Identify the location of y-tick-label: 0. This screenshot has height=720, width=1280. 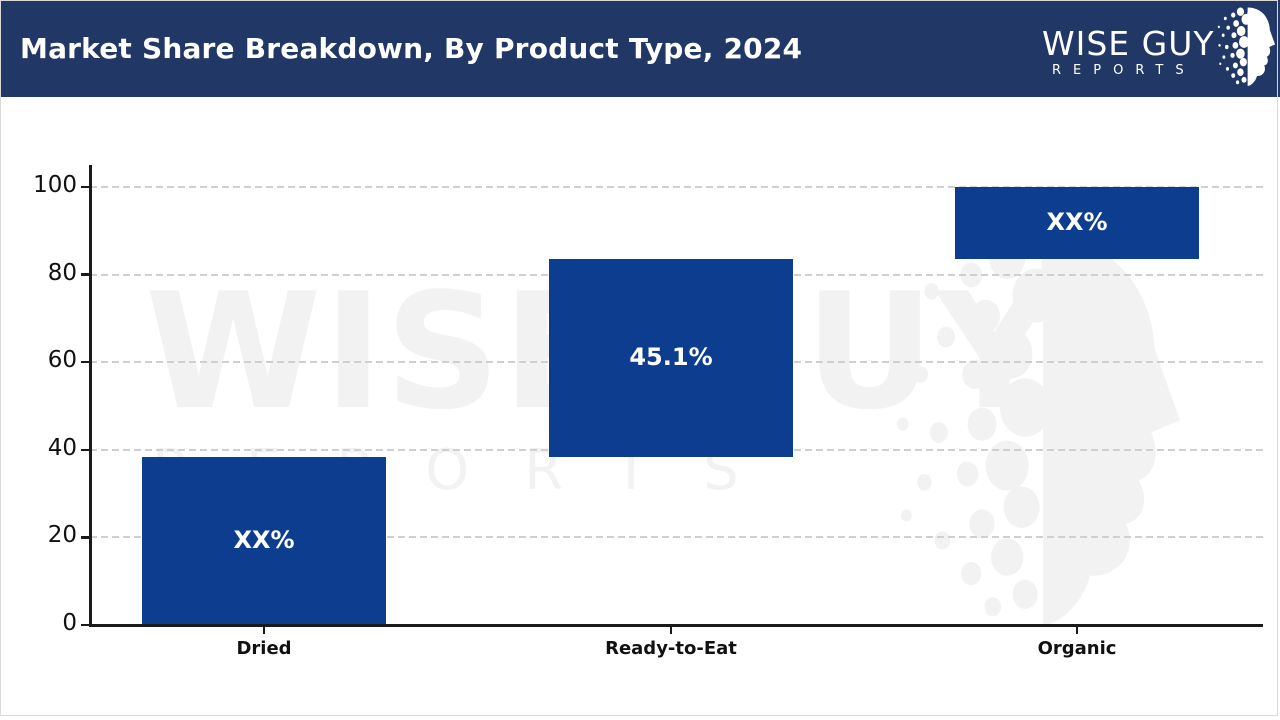
(69, 623).